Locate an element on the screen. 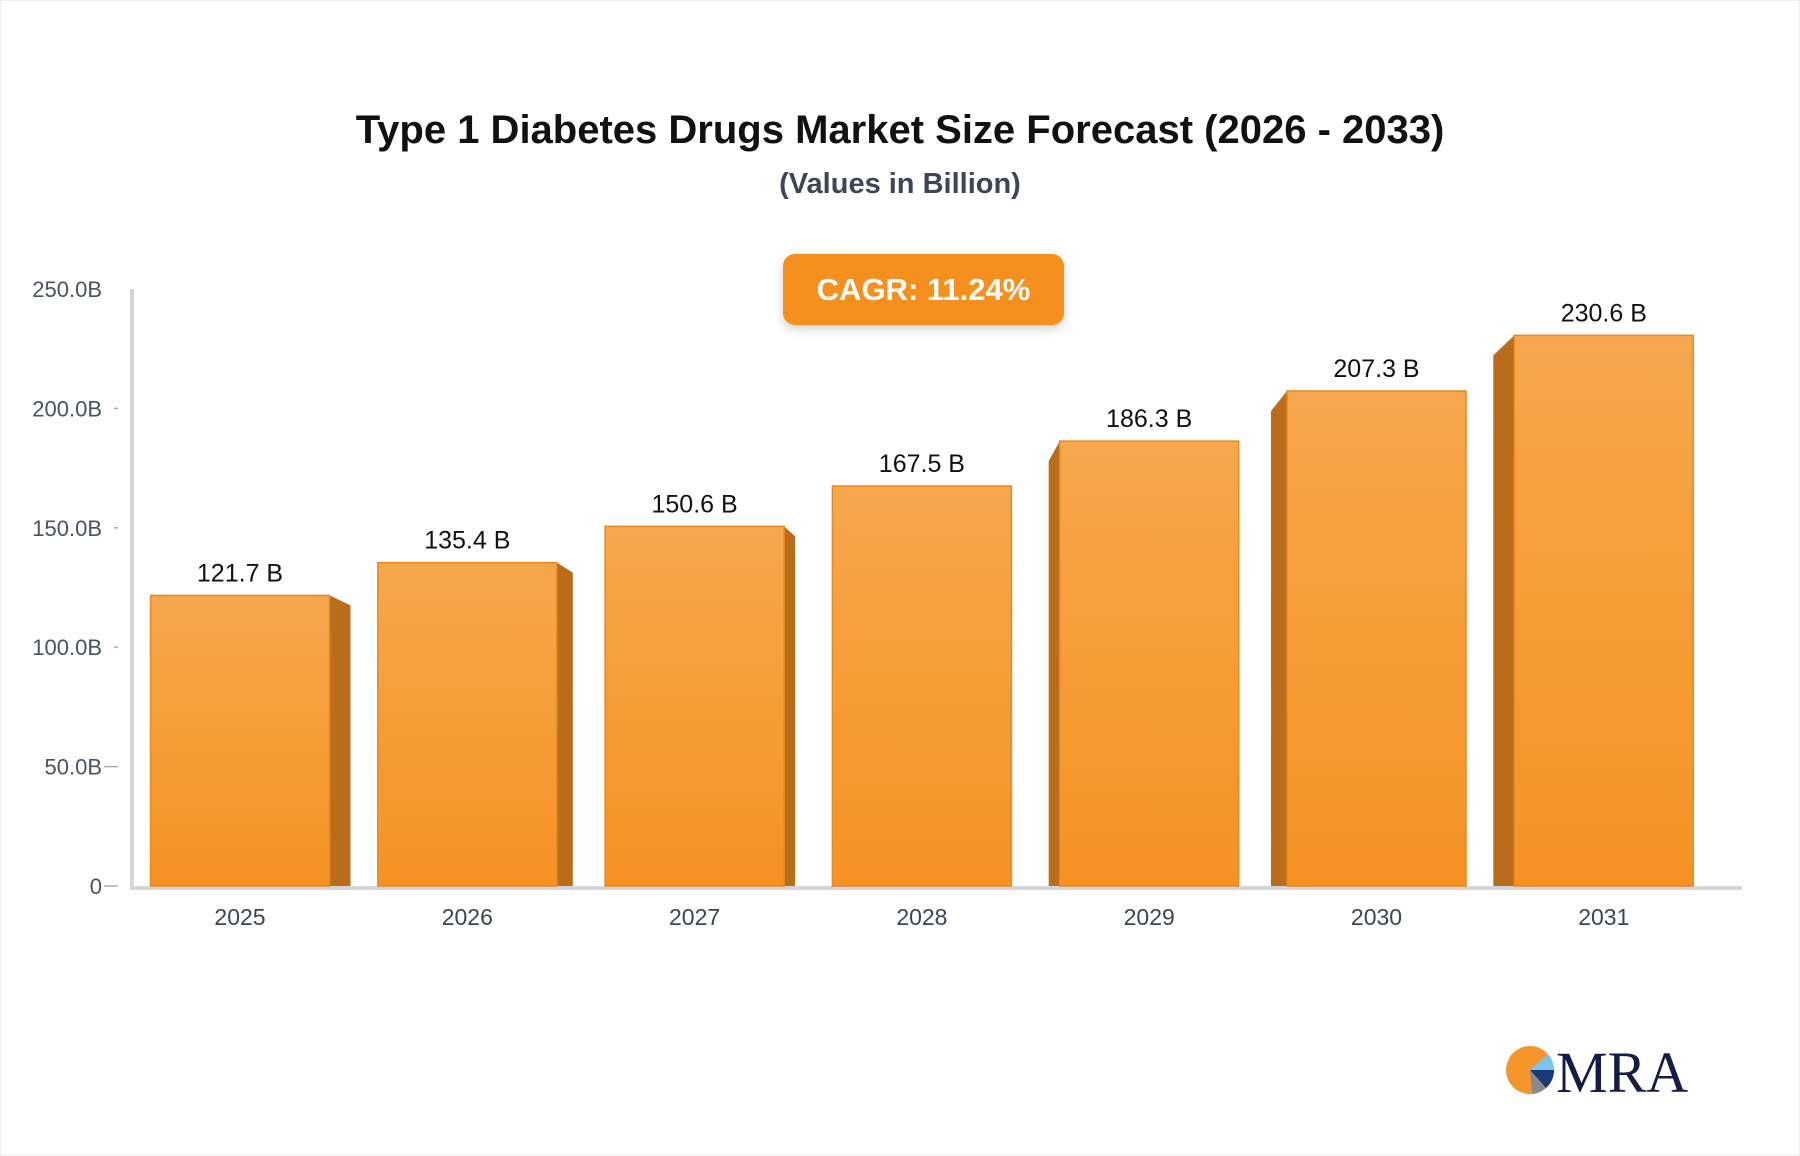  chart-subtitle: (Values in Billion) is located at coordinates (900, 184).